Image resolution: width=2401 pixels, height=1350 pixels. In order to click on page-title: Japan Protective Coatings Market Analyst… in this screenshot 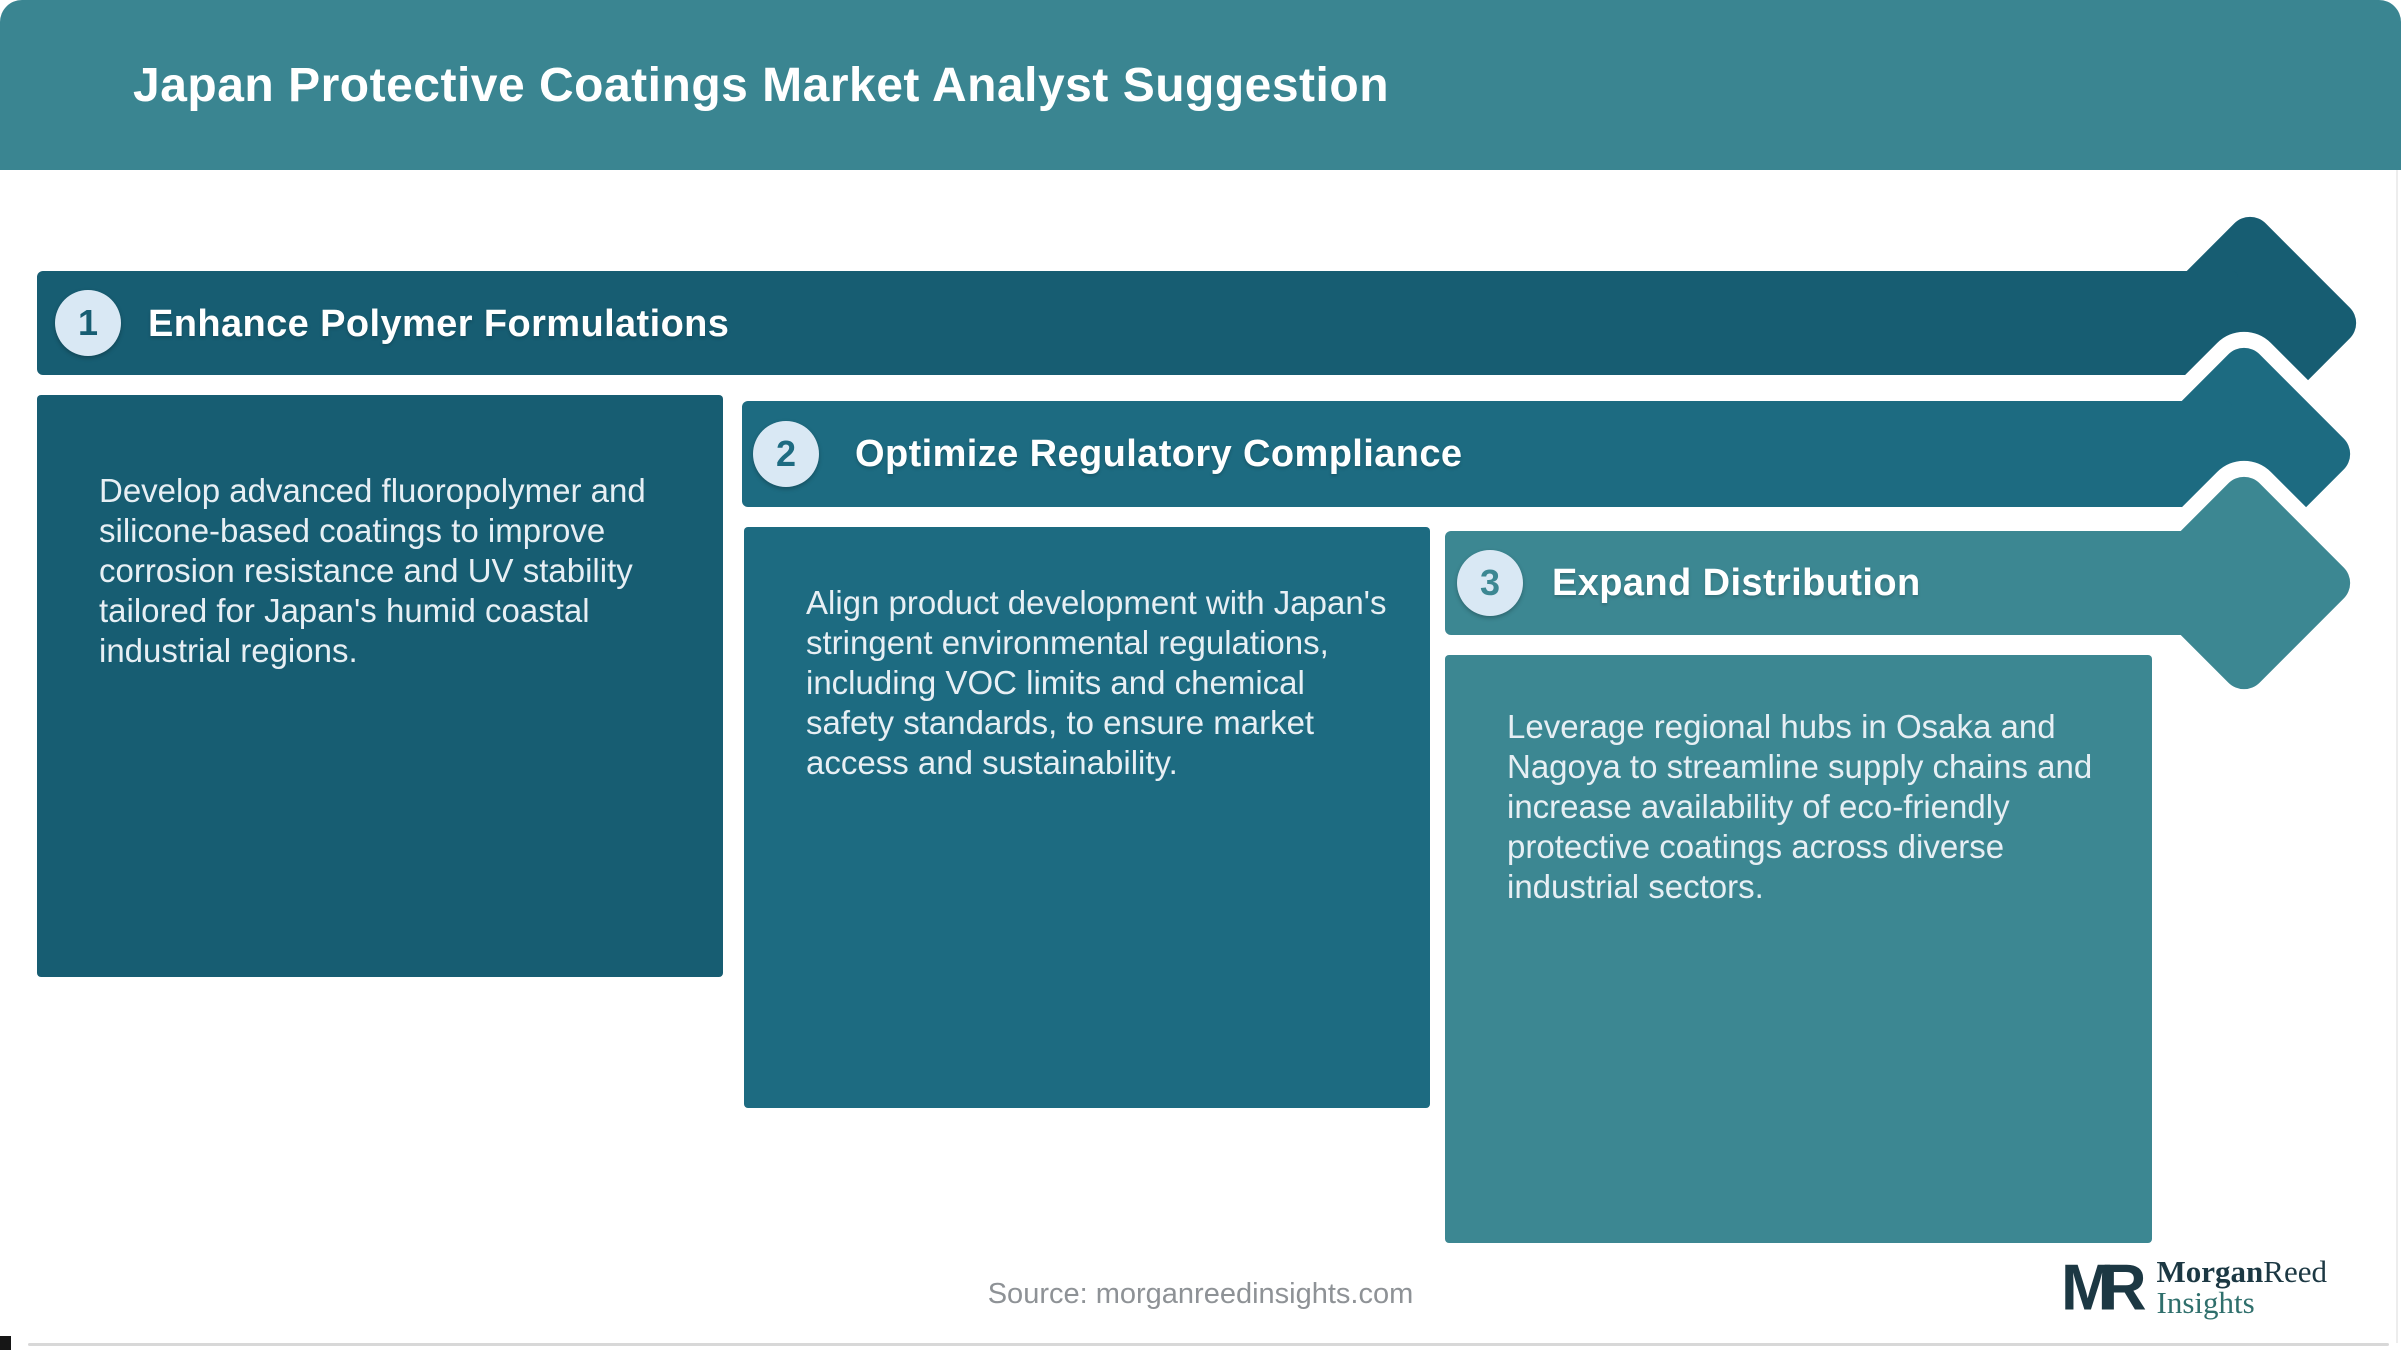, I will do `click(761, 85)`.